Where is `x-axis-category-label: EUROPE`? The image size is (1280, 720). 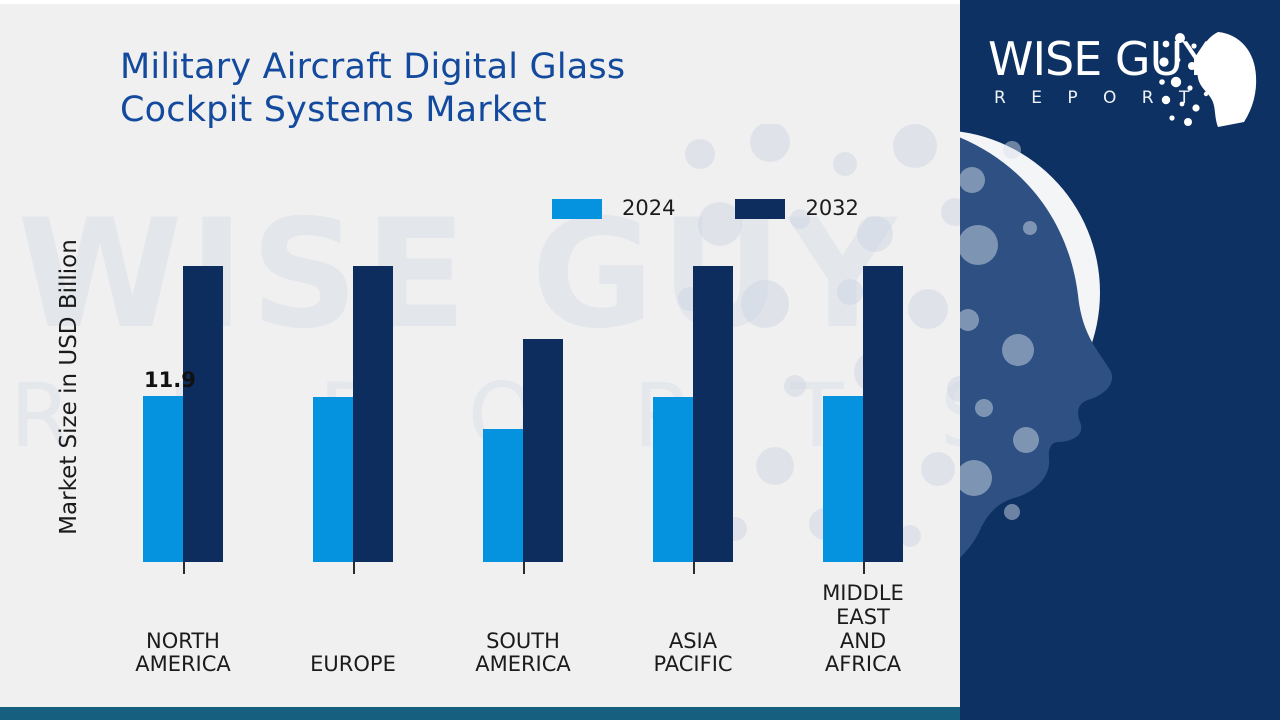 x-axis-category-label: EUROPE is located at coordinates (353, 665).